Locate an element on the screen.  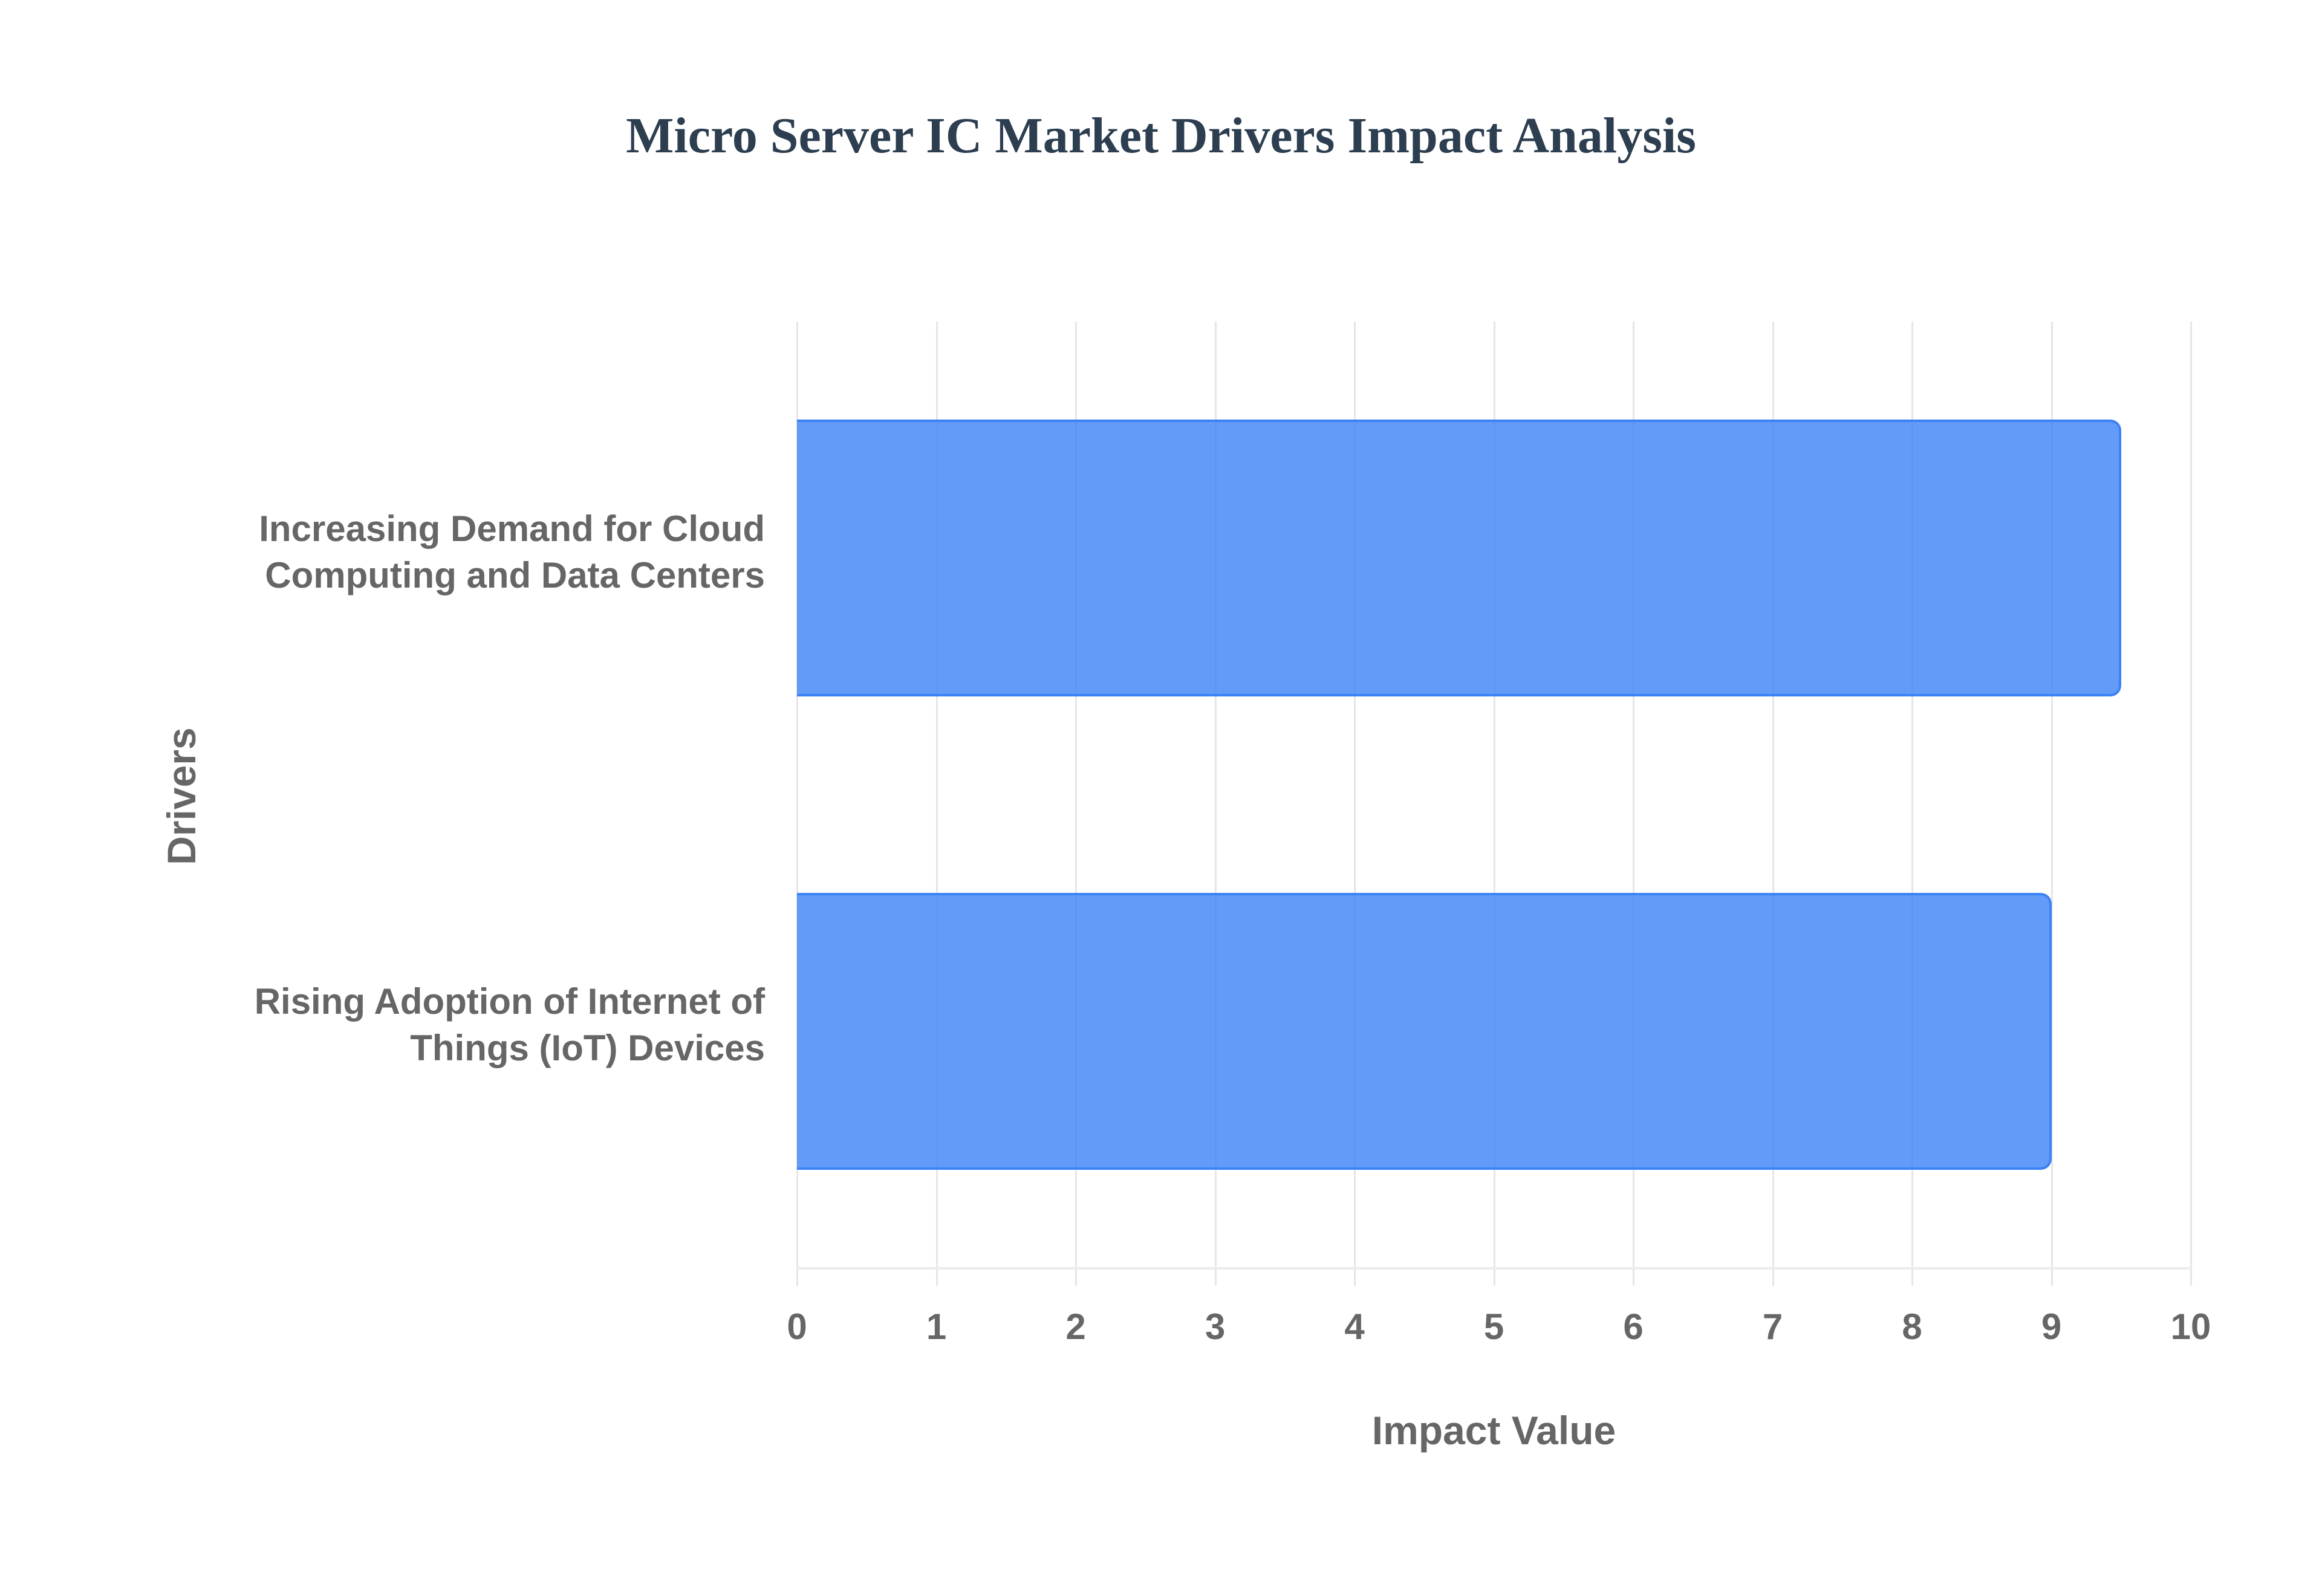
y-axis-title: Drivers is located at coordinates (181, 796).